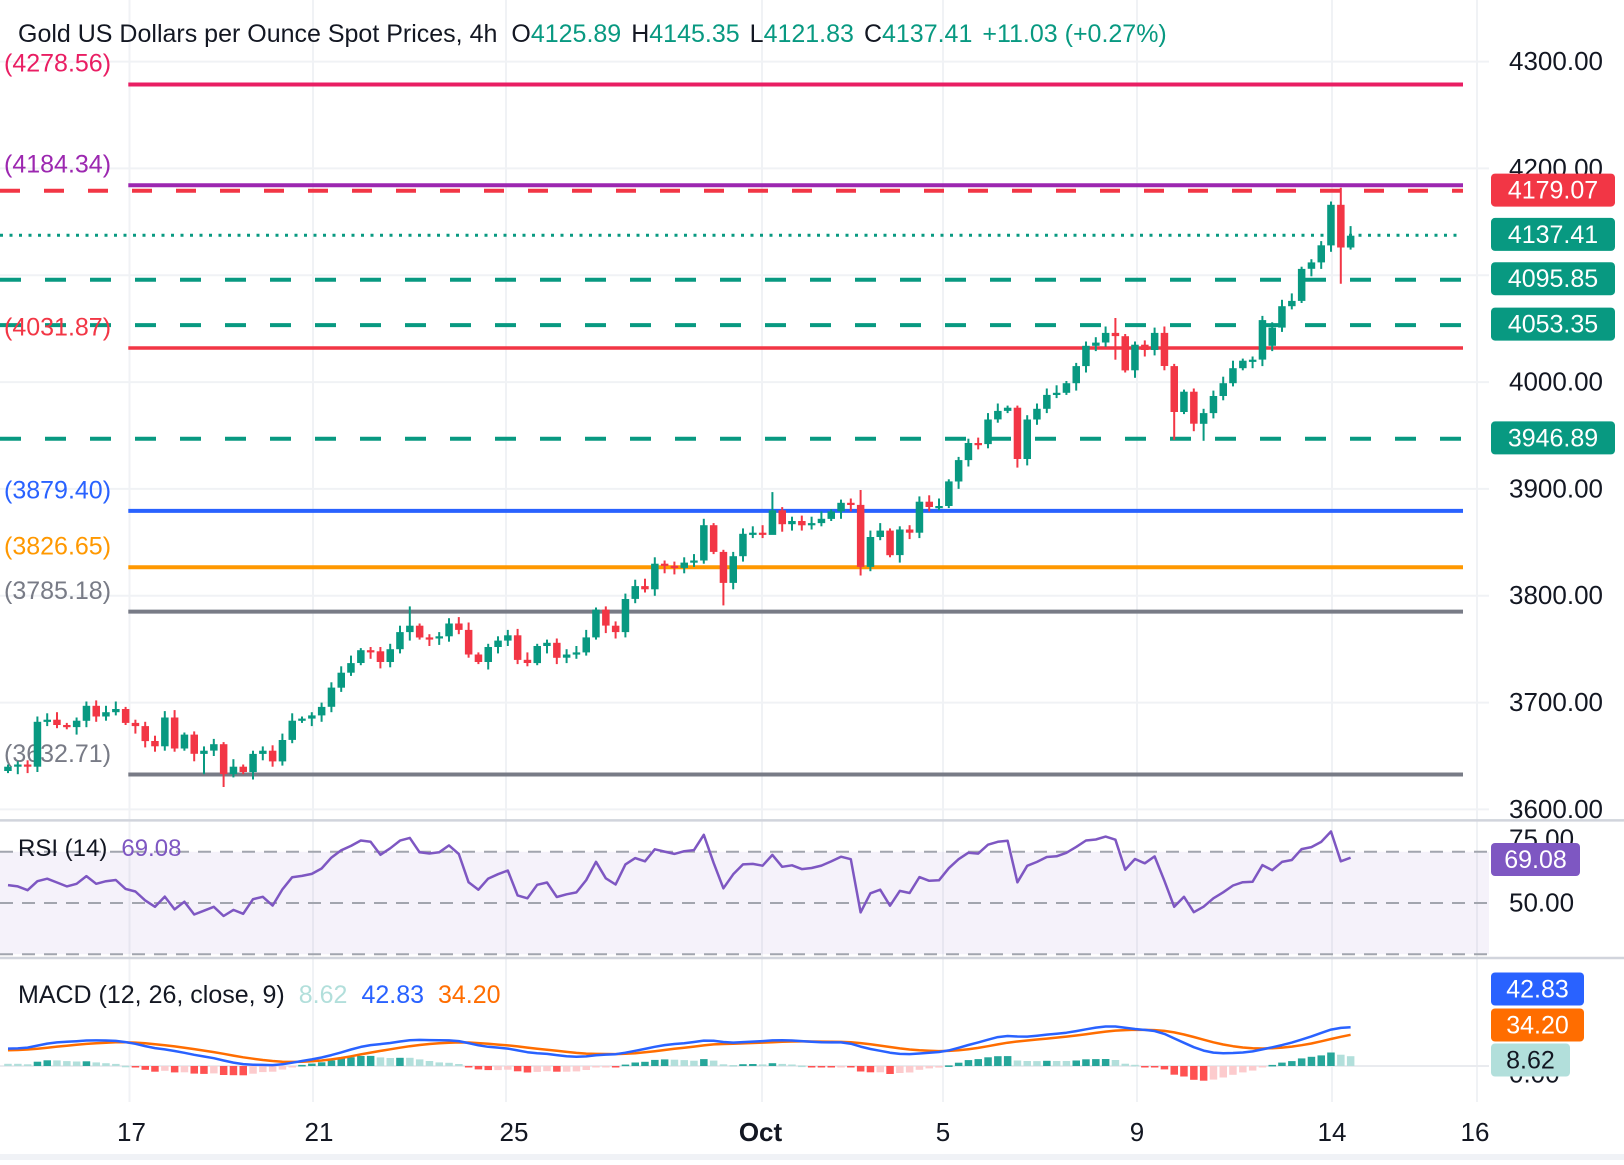 Image resolution: width=1624 pixels, height=1165 pixels. What do you see at coordinates (1553, 438) in the screenshot?
I see `svg-text: 3946.89` at bounding box center [1553, 438].